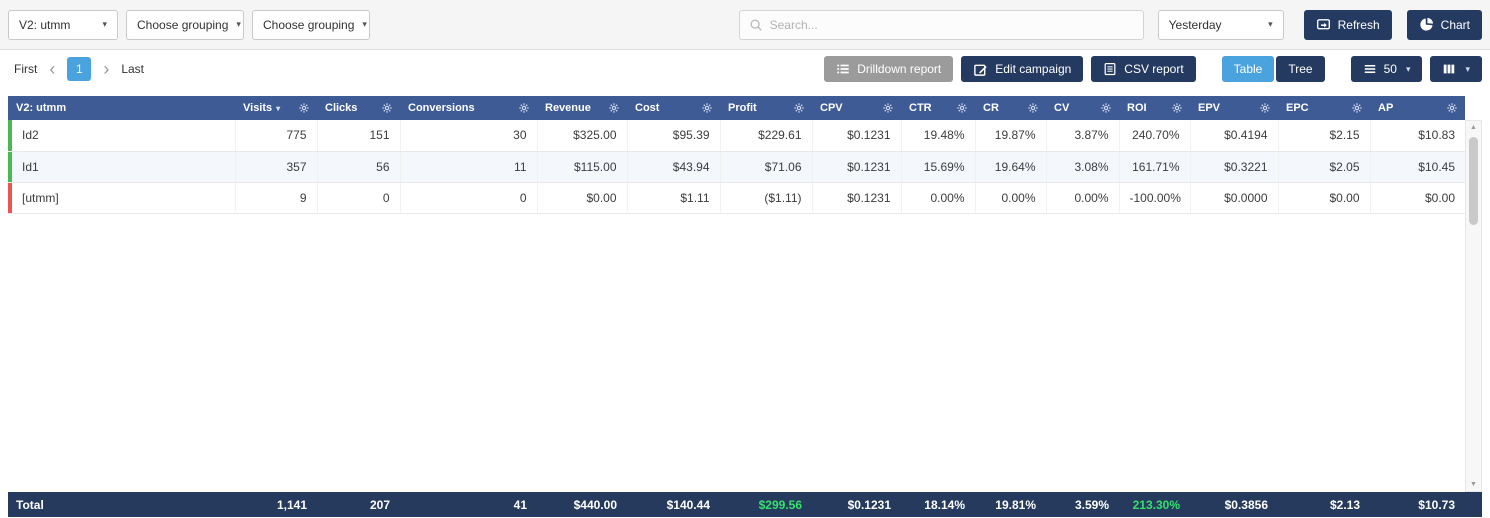 This screenshot has width=1490, height=518. I want to click on row-name-cell: Id2, so click(122, 136).